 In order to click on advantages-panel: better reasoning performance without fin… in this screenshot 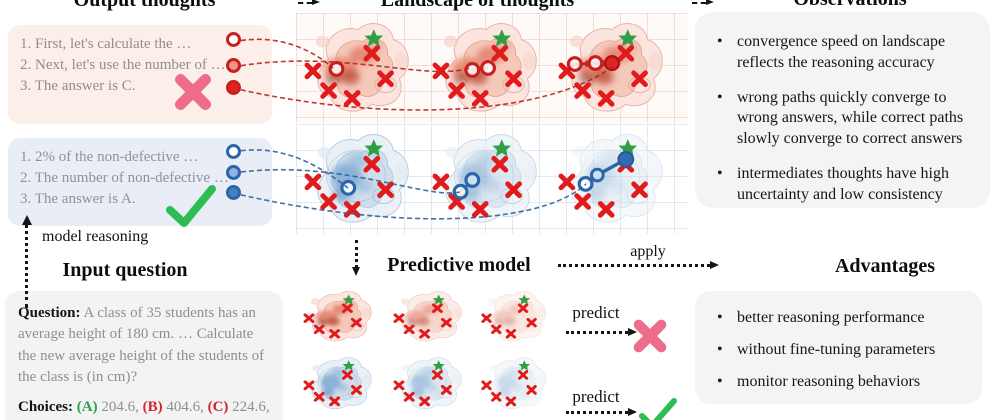, I will do `click(838, 347)`.